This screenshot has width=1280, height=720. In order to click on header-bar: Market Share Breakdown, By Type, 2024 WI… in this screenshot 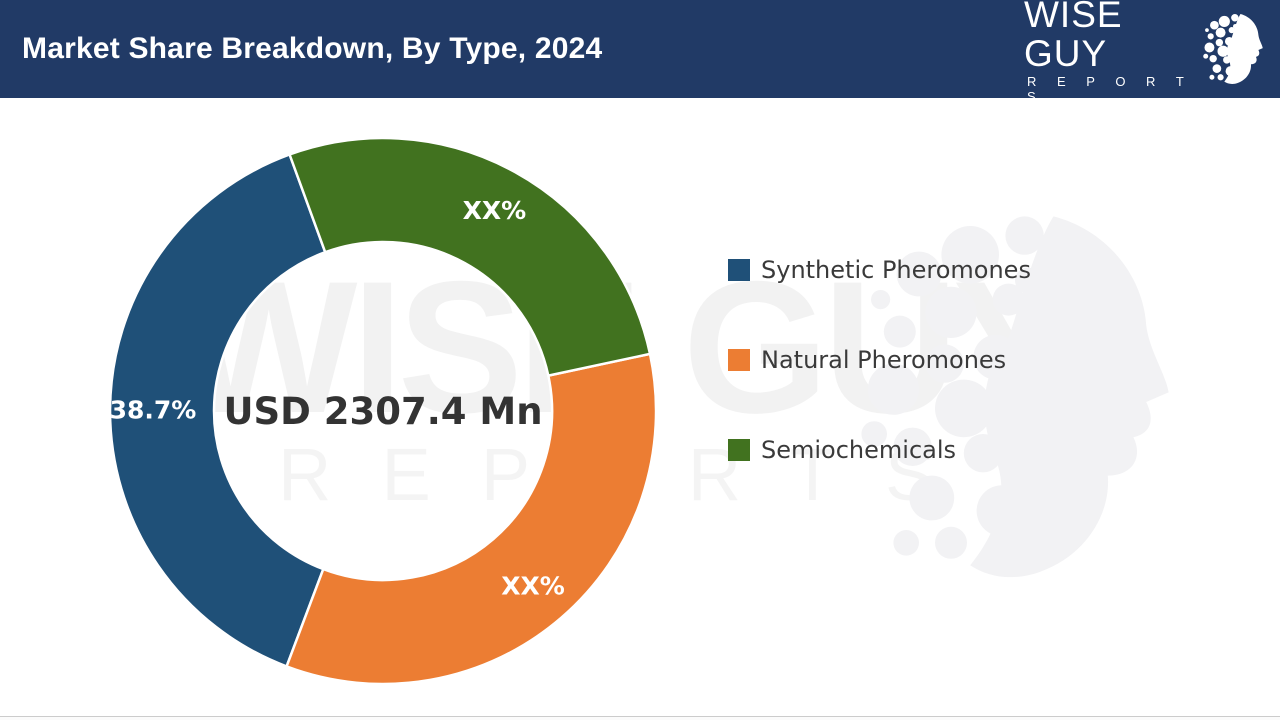, I will do `click(640, 52)`.